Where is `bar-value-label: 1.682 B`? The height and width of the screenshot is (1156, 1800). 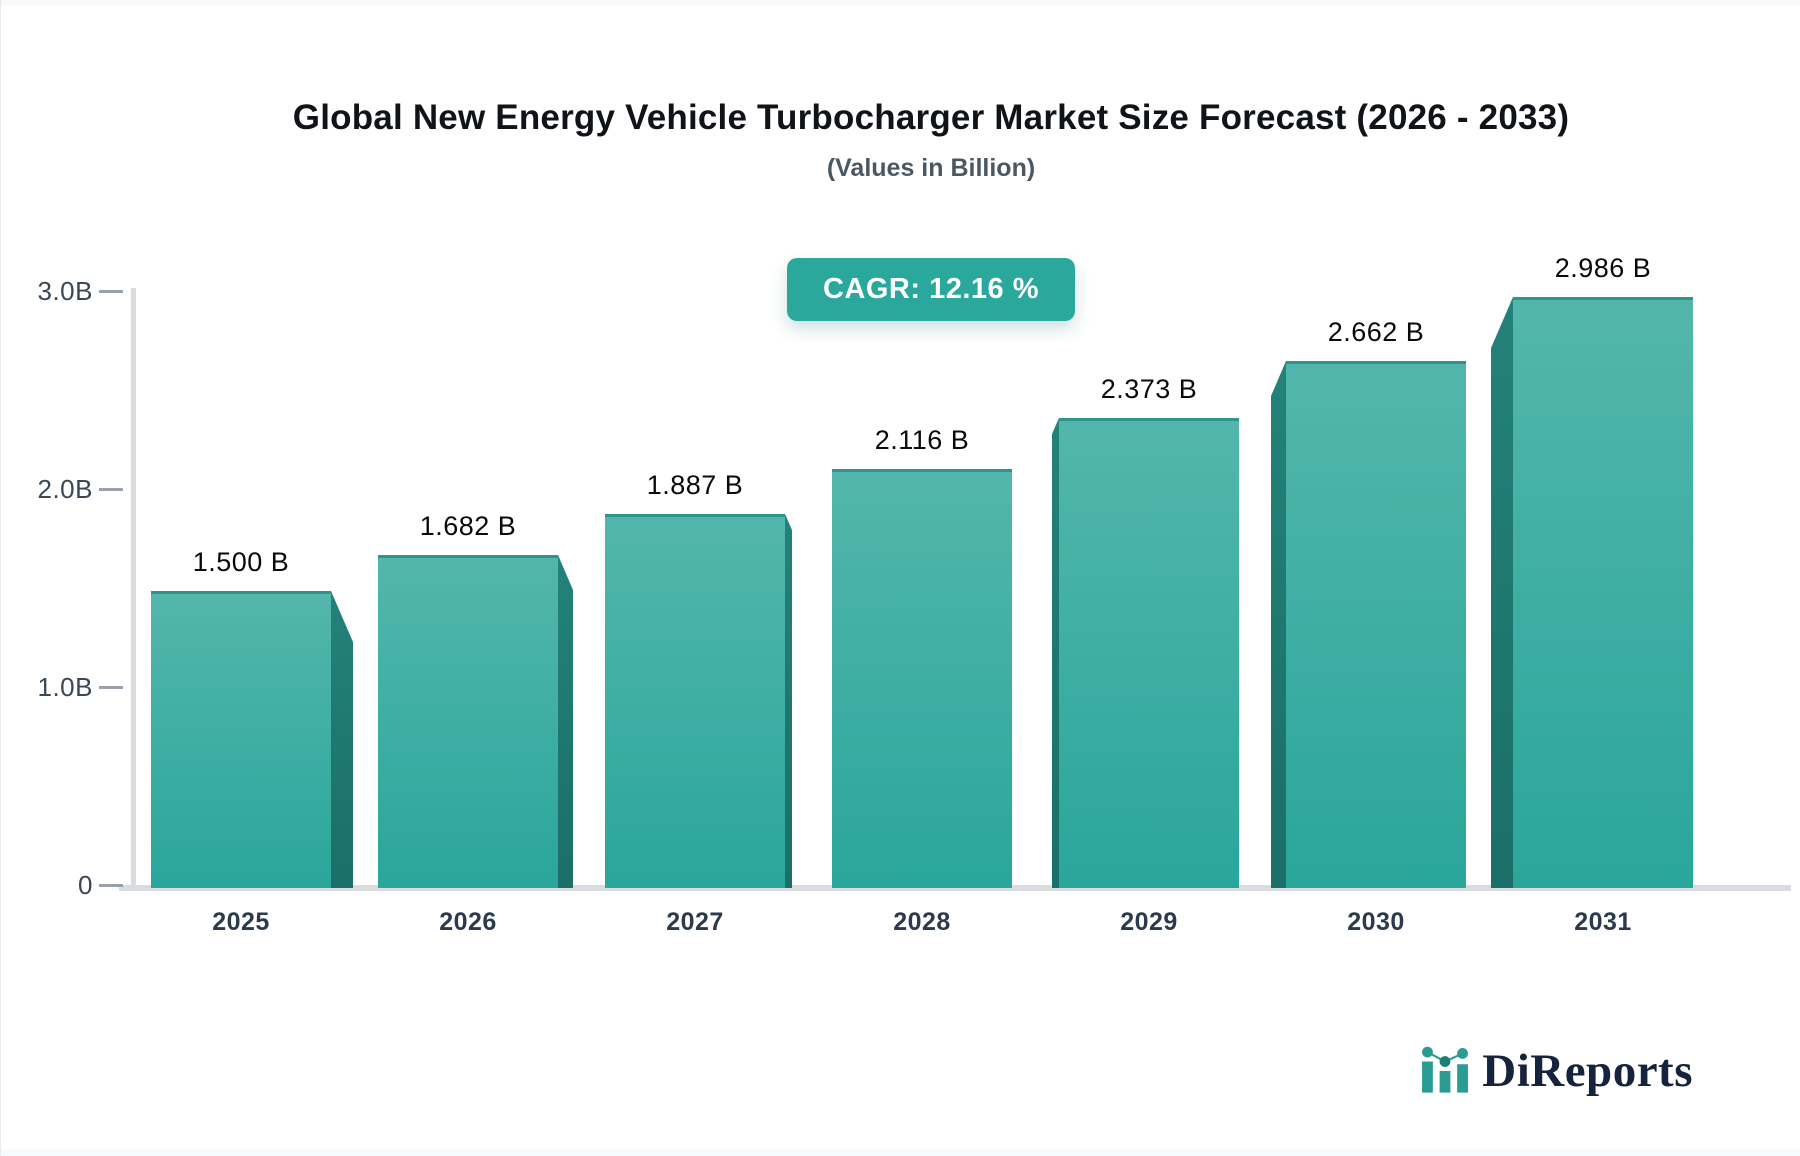 bar-value-label: 1.682 B is located at coordinates (468, 526).